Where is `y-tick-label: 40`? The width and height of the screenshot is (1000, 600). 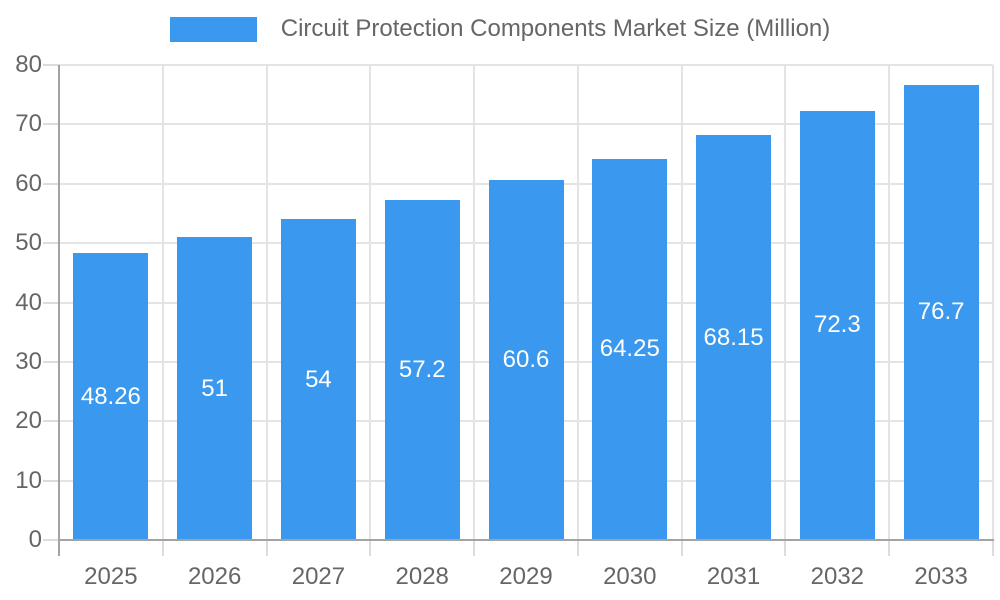
y-tick-label: 40 is located at coordinates (28, 302).